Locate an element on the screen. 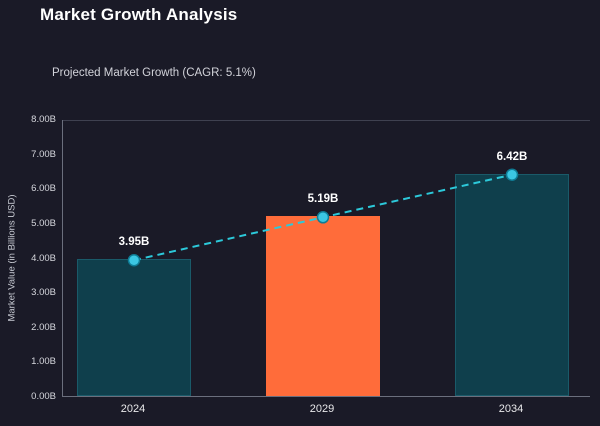 The image size is (600, 426). y-axis-tick-label: 1.00B is located at coordinates (43, 362).